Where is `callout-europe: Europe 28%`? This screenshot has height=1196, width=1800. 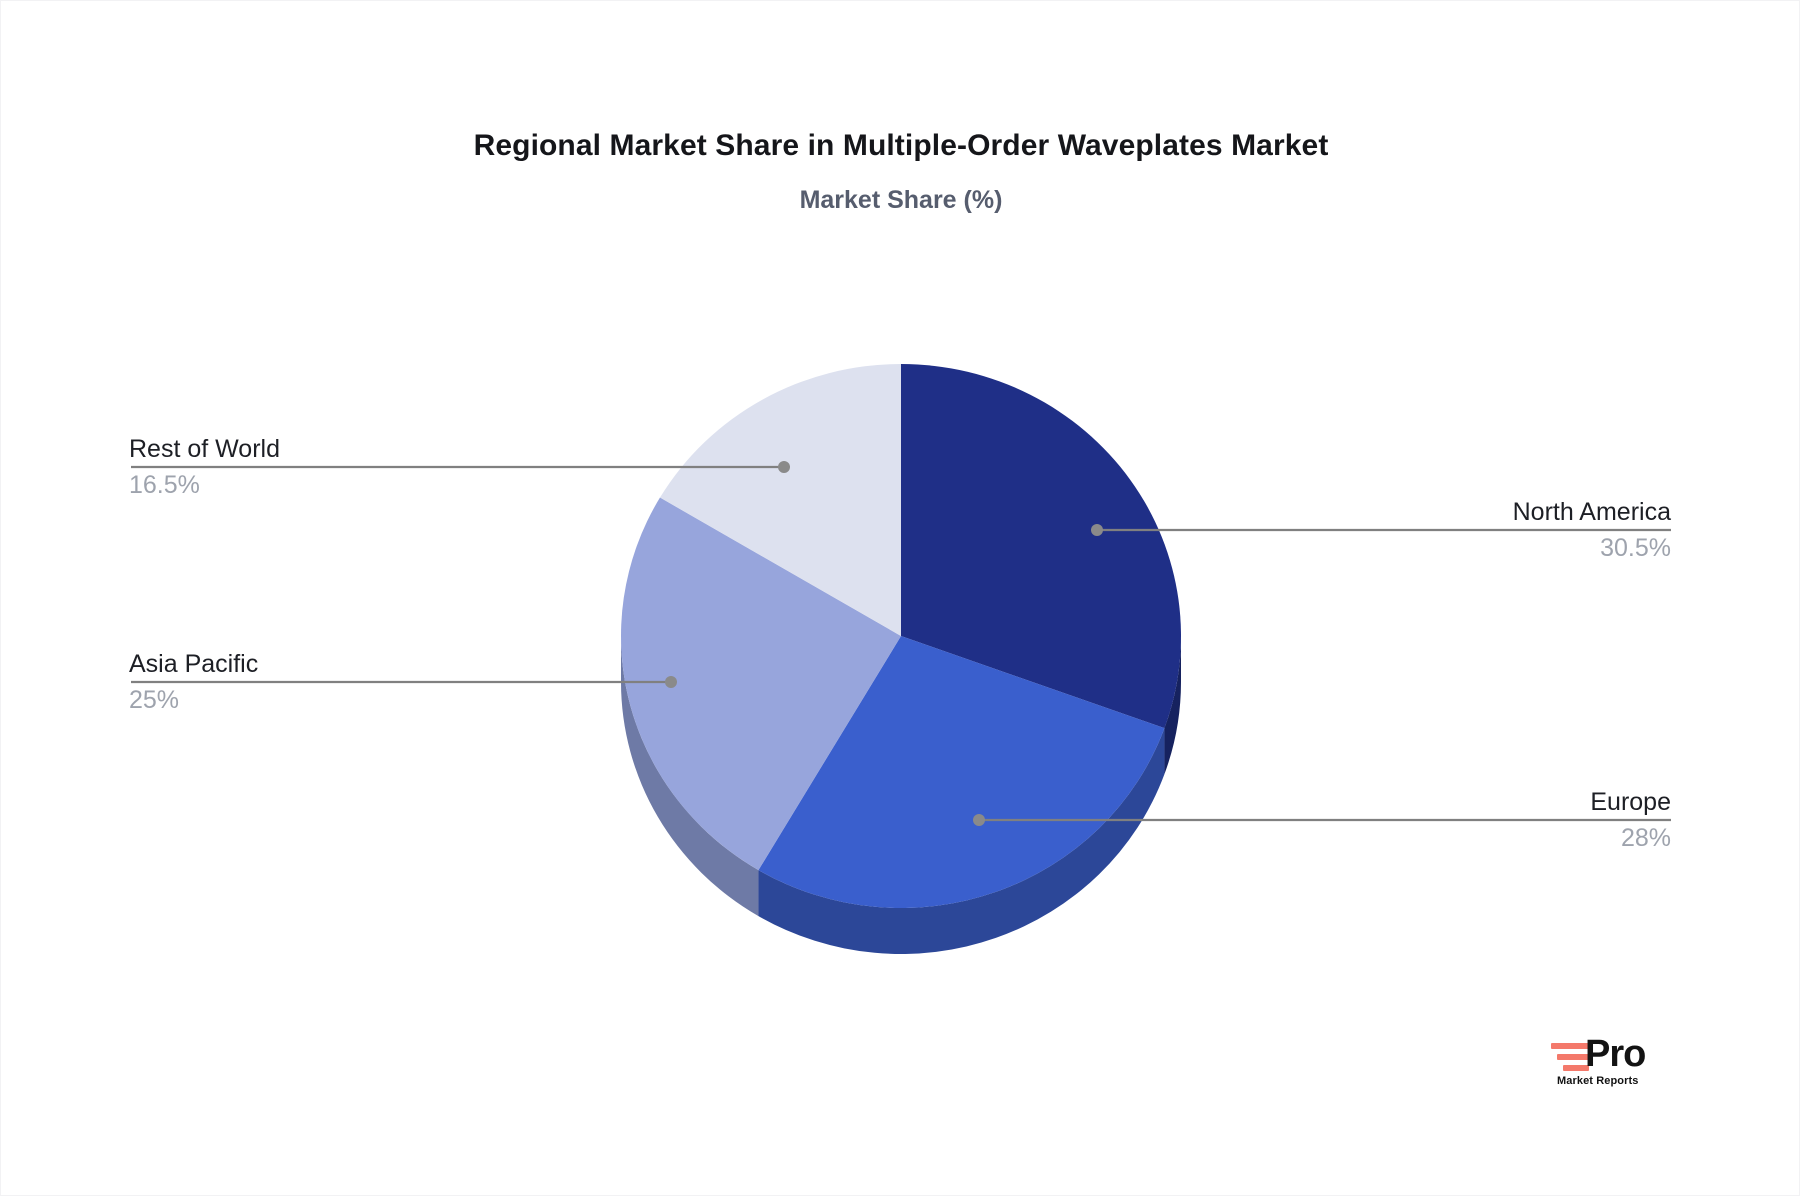
callout-europe: Europe 28% is located at coordinates (1461, 820).